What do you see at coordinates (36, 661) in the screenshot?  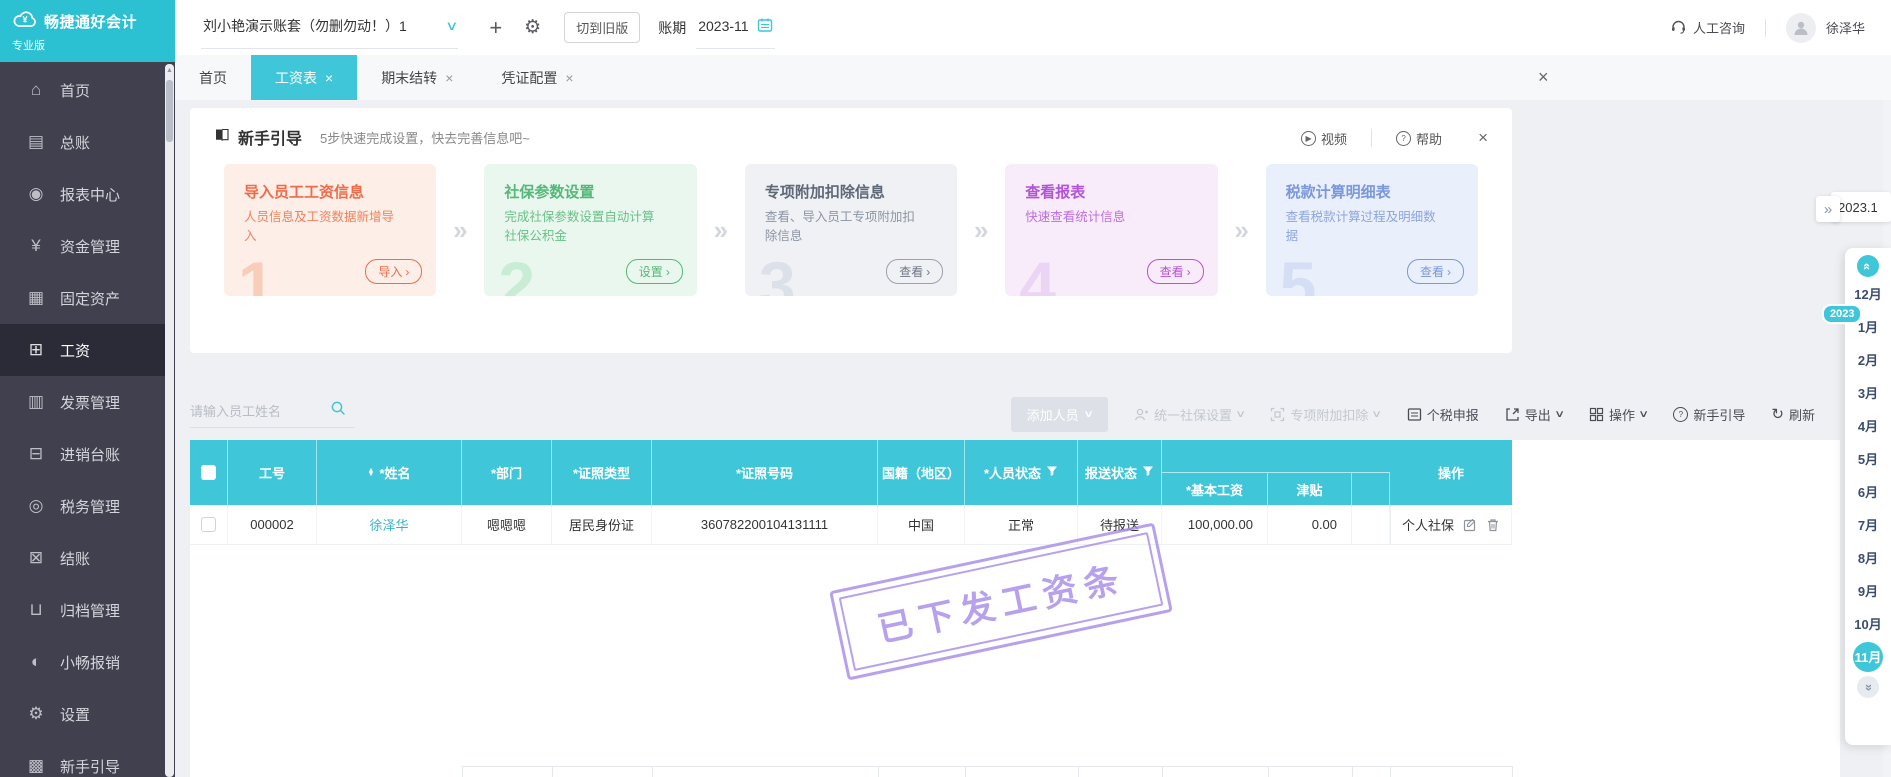 I see `reimburse-icon: ◐` at bounding box center [36, 661].